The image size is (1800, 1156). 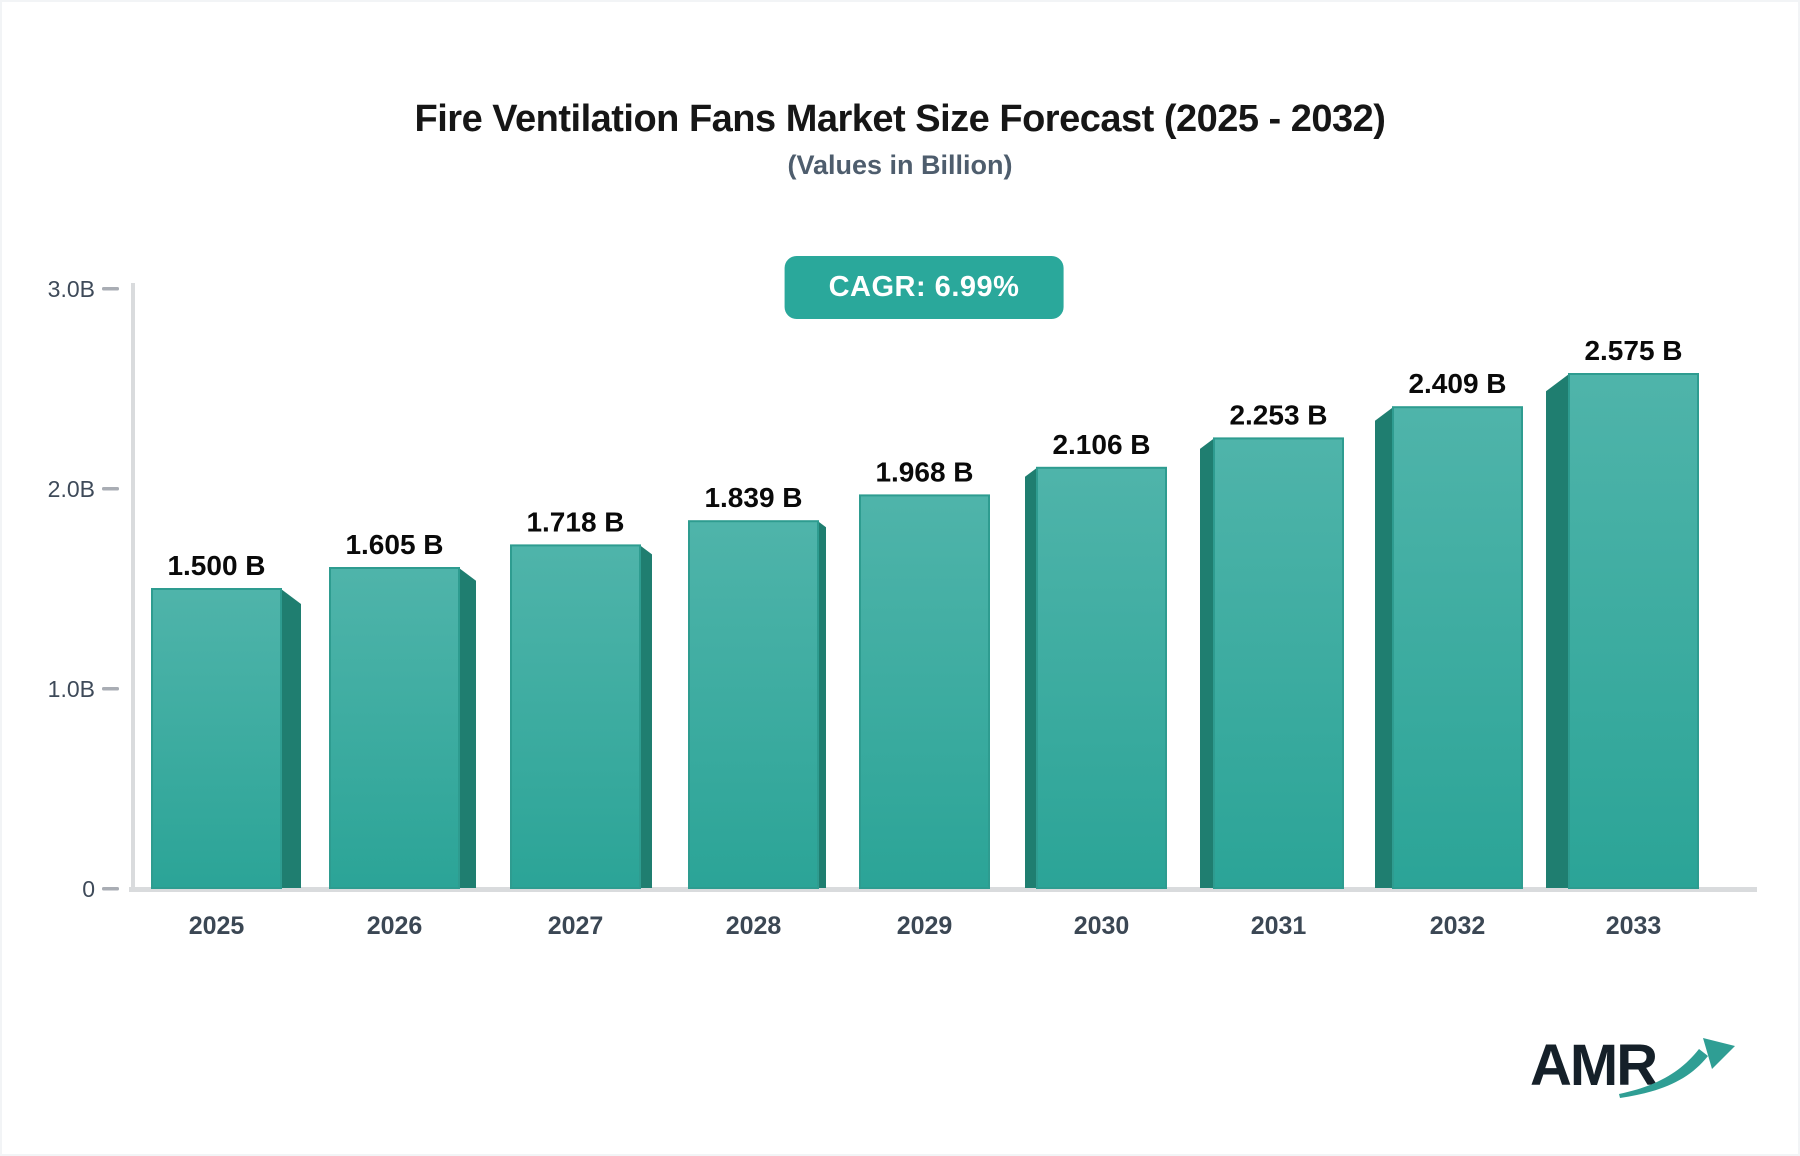 What do you see at coordinates (925, 926) in the screenshot?
I see `x-axis-label: 2029` at bounding box center [925, 926].